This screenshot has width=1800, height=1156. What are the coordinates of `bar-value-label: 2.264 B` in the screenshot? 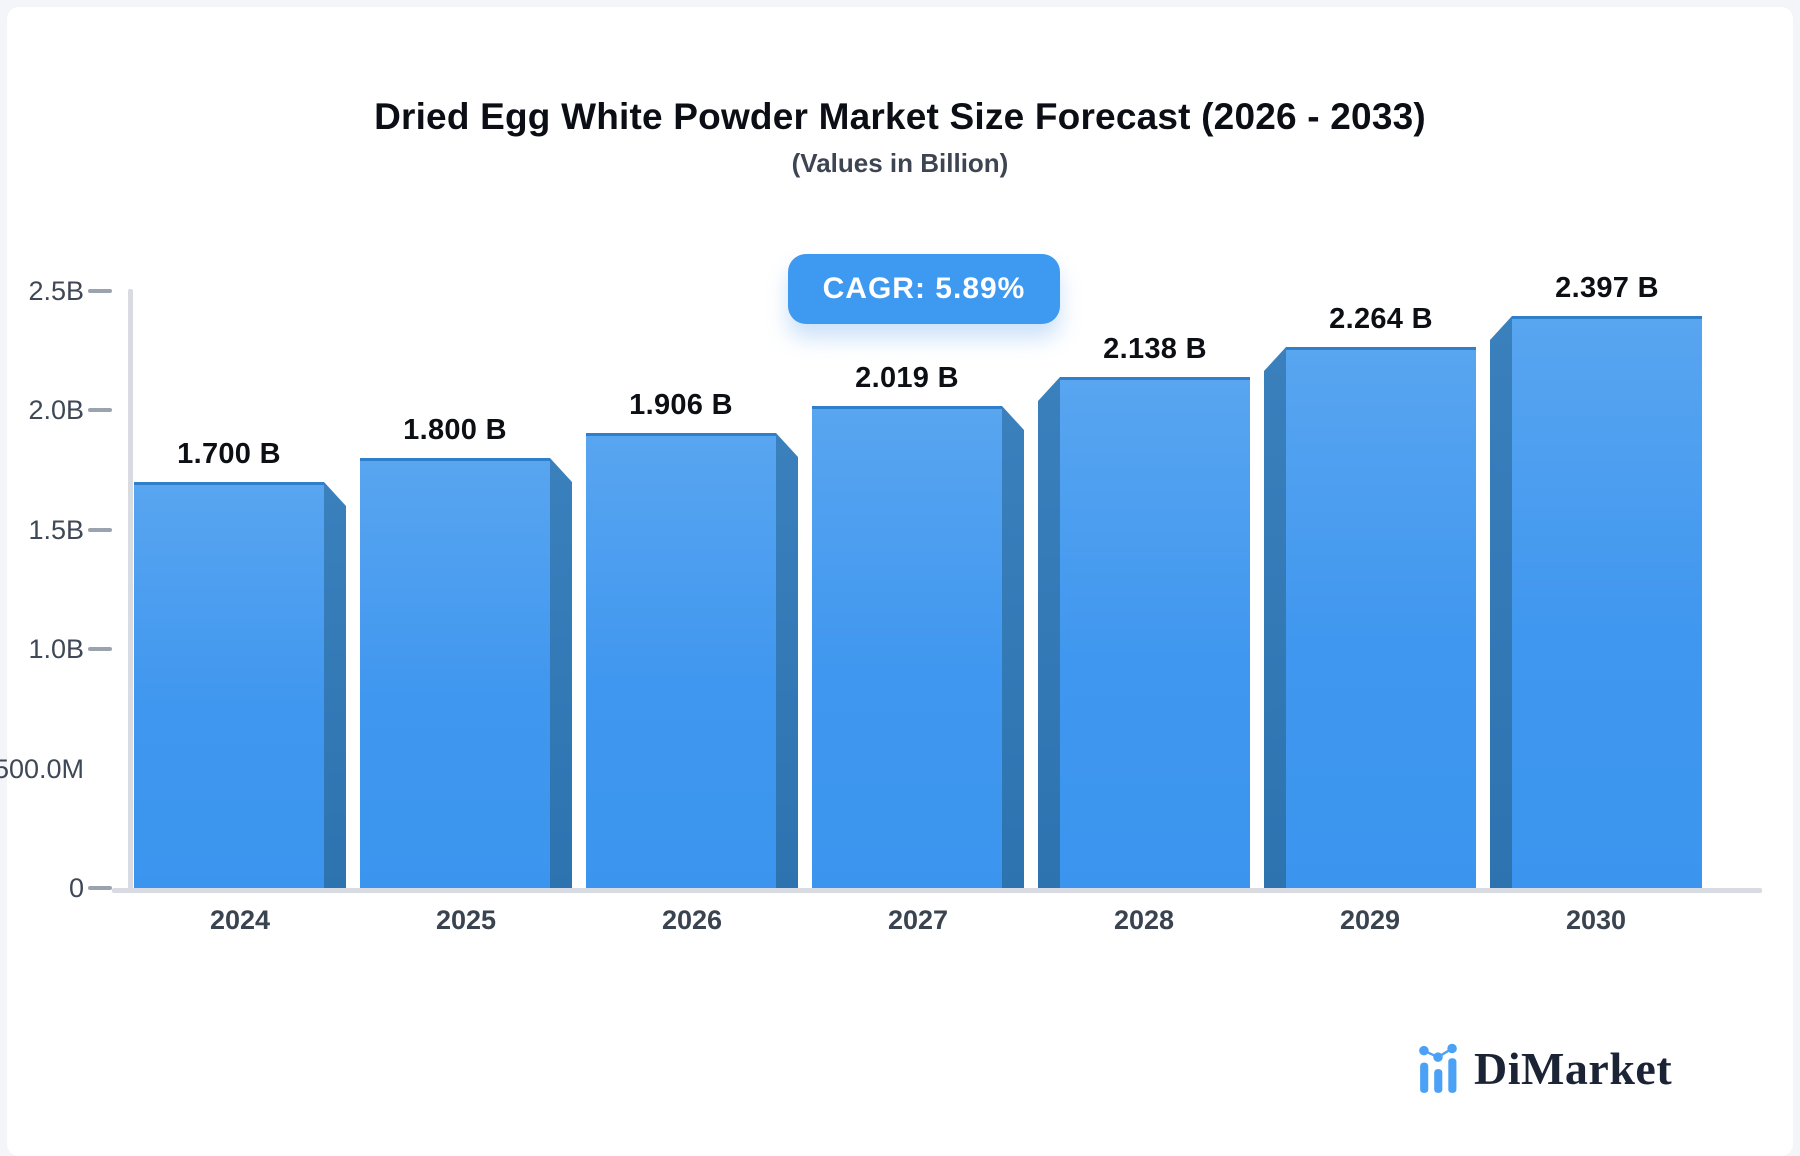 It's located at (1381, 319).